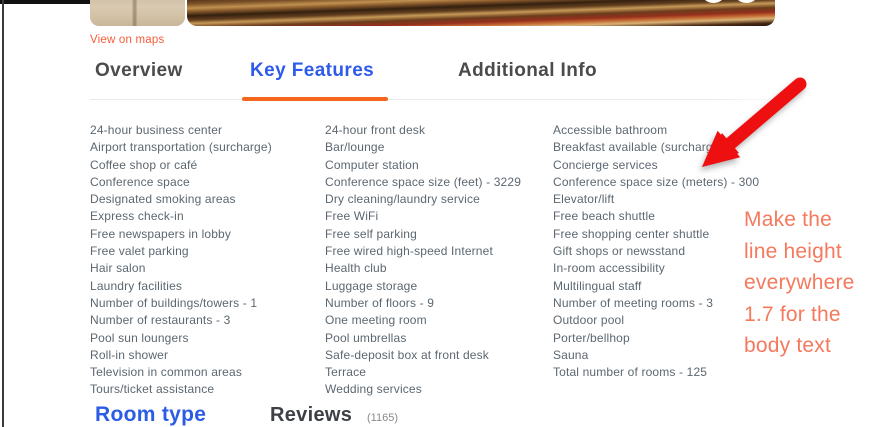  What do you see at coordinates (372, 164) in the screenshot?
I see `feature-item: Computer station` at bounding box center [372, 164].